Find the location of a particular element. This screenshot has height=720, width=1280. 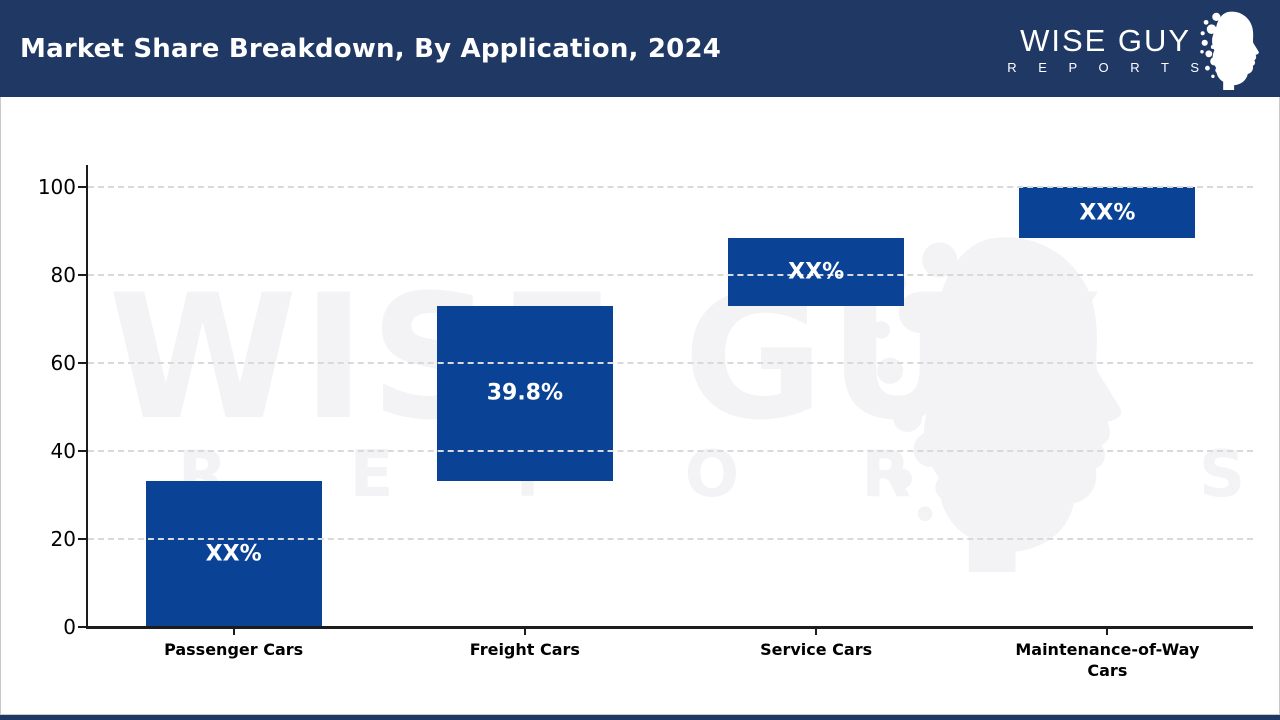

bar-maintenance-of-way-cars is located at coordinates (1107, 213).